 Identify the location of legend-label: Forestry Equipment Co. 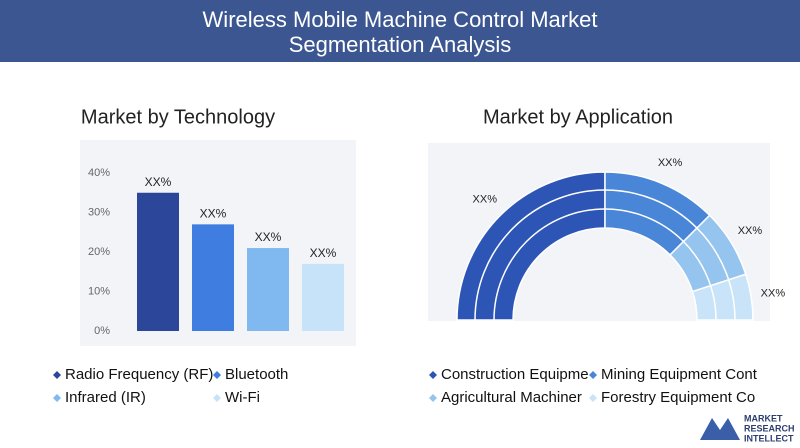
(678, 397).